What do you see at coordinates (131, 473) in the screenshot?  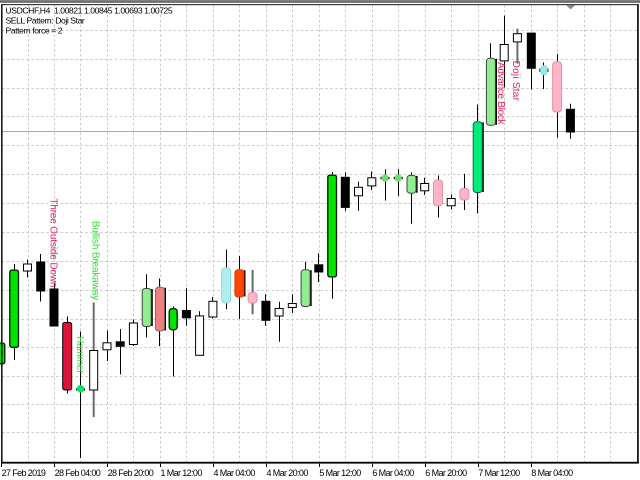 I see `svg-text: 28 Feb 20:00` at bounding box center [131, 473].